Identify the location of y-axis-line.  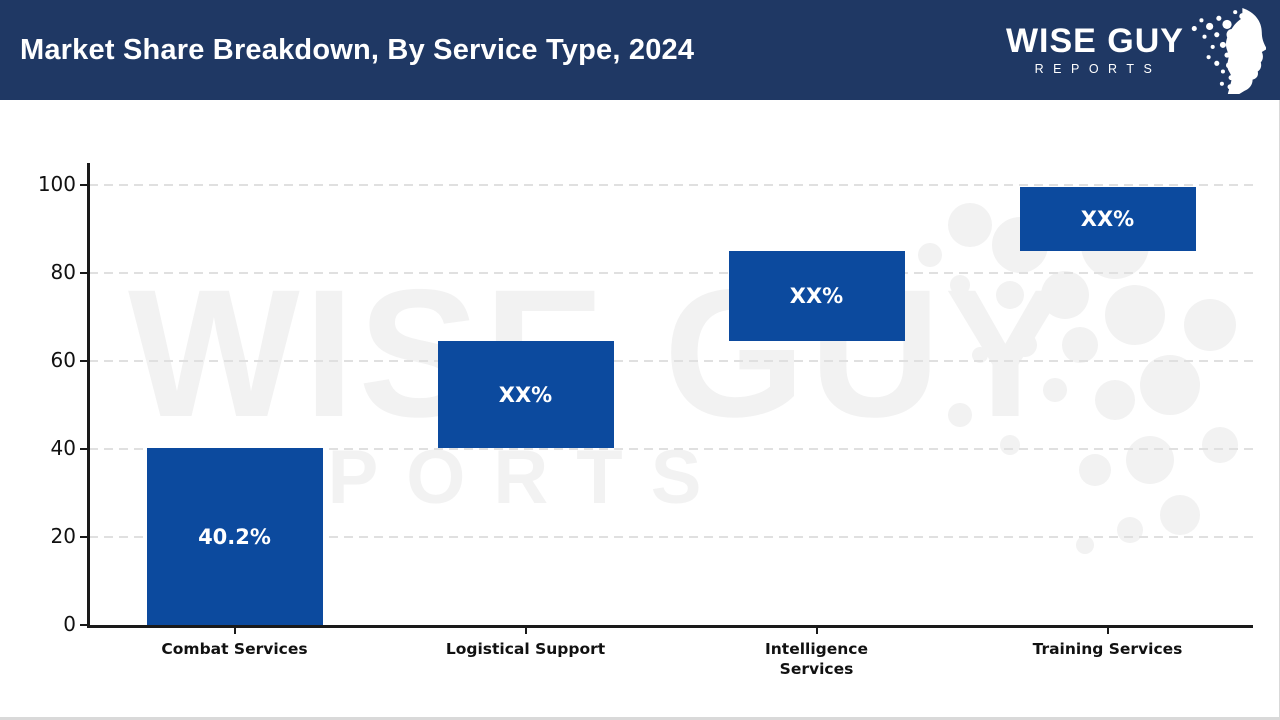
(88, 395).